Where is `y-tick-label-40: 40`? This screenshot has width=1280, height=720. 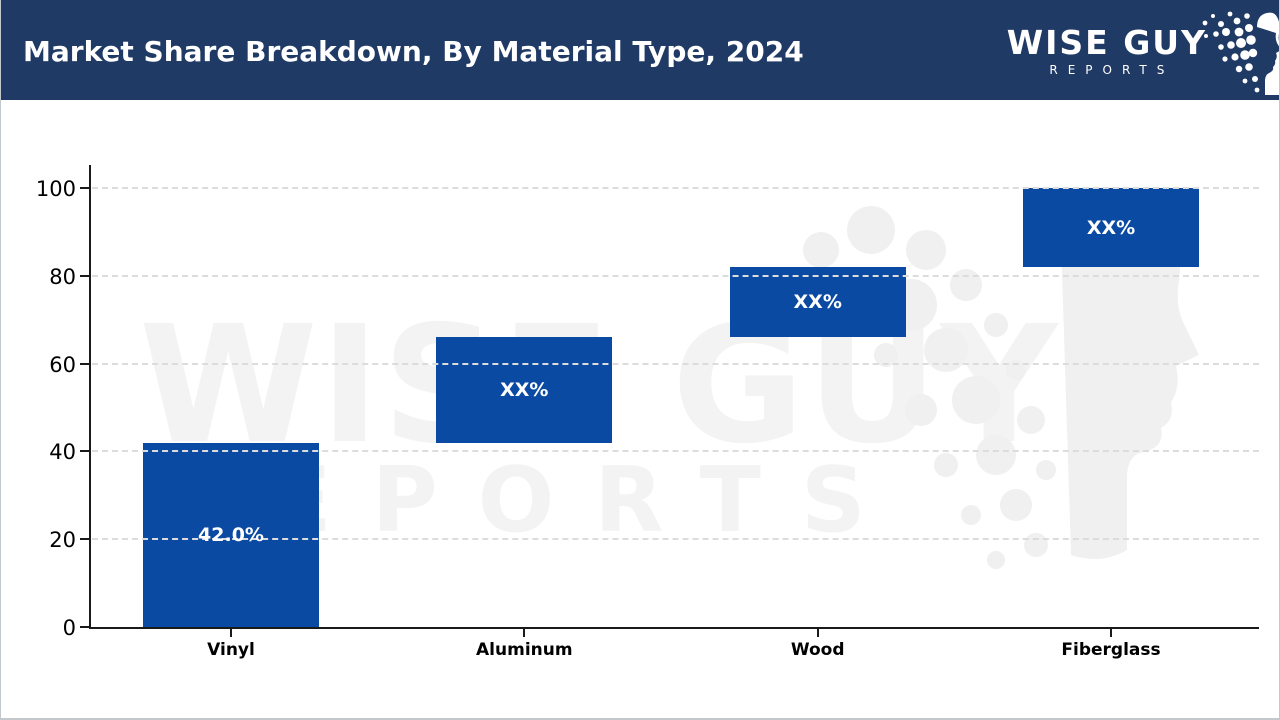 y-tick-label-40: 40 is located at coordinates (62, 452).